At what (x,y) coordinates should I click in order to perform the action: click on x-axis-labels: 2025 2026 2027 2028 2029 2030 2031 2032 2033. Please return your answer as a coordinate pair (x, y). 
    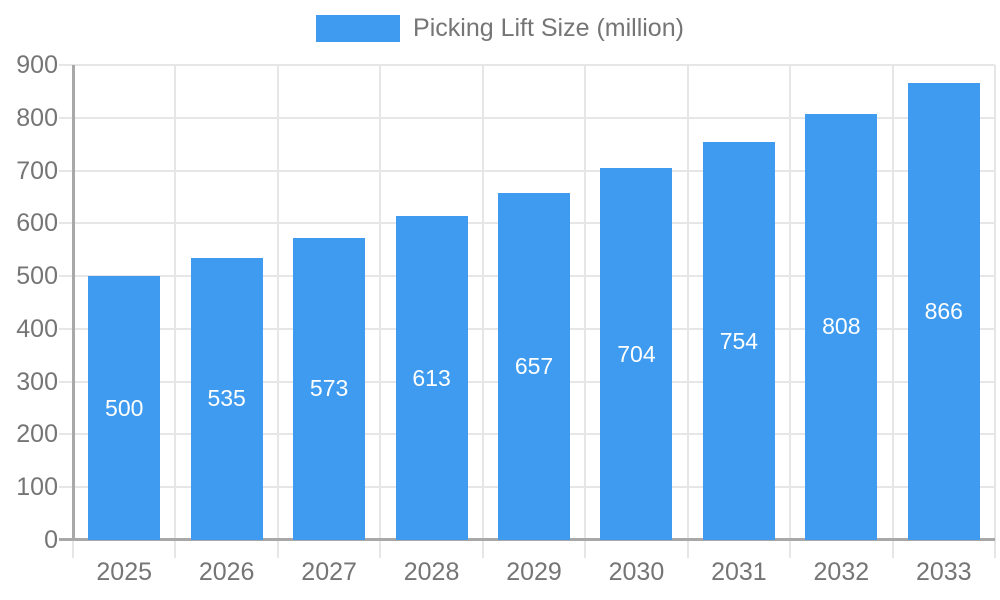
    Looking at the image, I should click on (534, 574).